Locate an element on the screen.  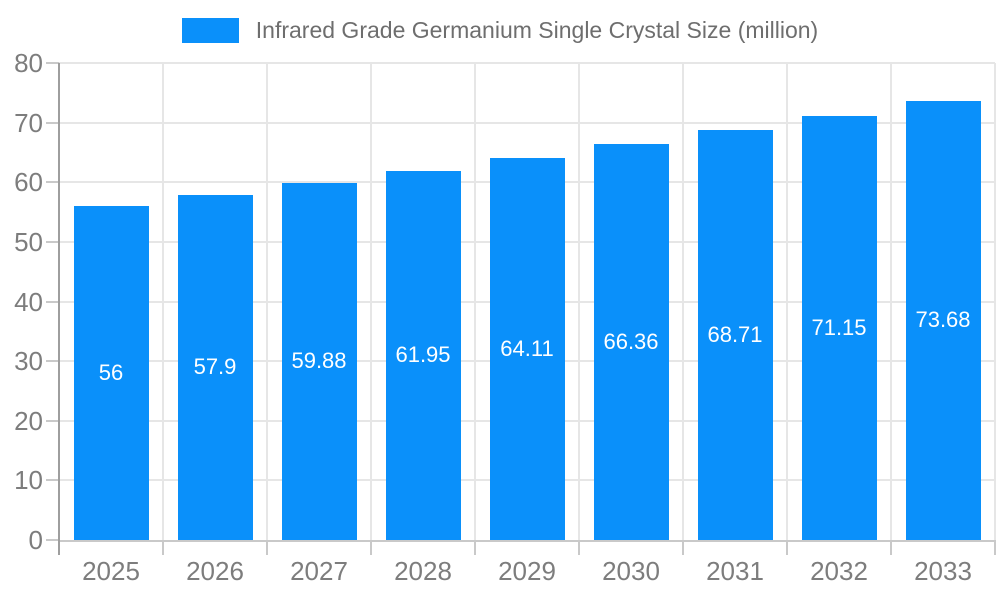
x-axis-label-2030: 2030 is located at coordinates (631, 571).